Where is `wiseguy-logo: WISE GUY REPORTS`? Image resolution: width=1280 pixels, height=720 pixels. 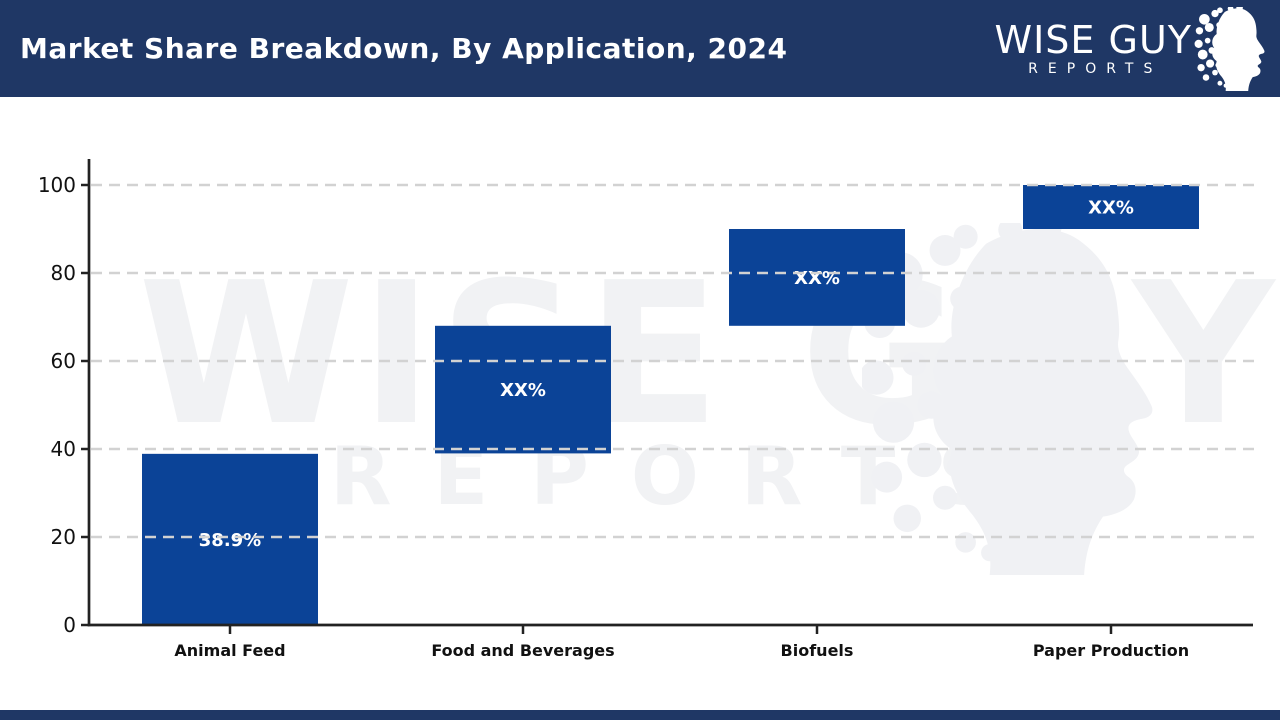 wiseguy-logo: WISE GUY REPORTS is located at coordinates (1131, 49).